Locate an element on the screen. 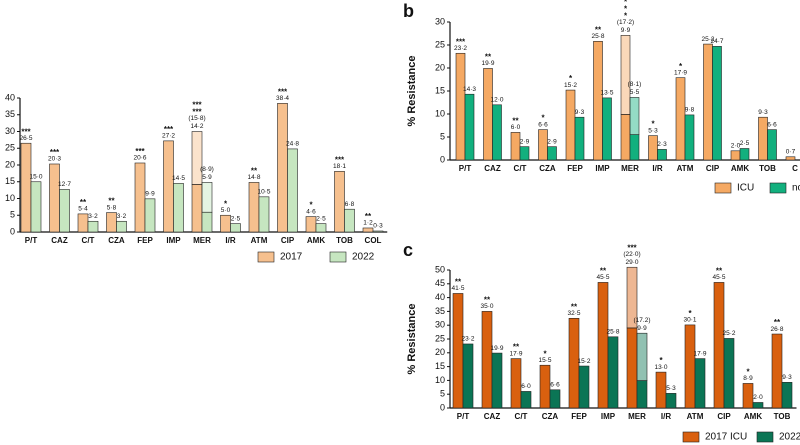  y-tick-label: 25 is located at coordinates (440, 338).